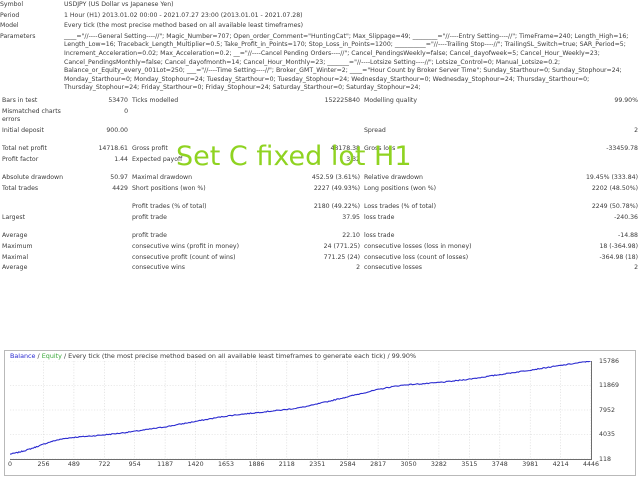 The width and height of the screenshot is (640, 480). What do you see at coordinates (341, 246) in the screenshot?
I see `stat-value-mid: 24 (771.25)` at bounding box center [341, 246].